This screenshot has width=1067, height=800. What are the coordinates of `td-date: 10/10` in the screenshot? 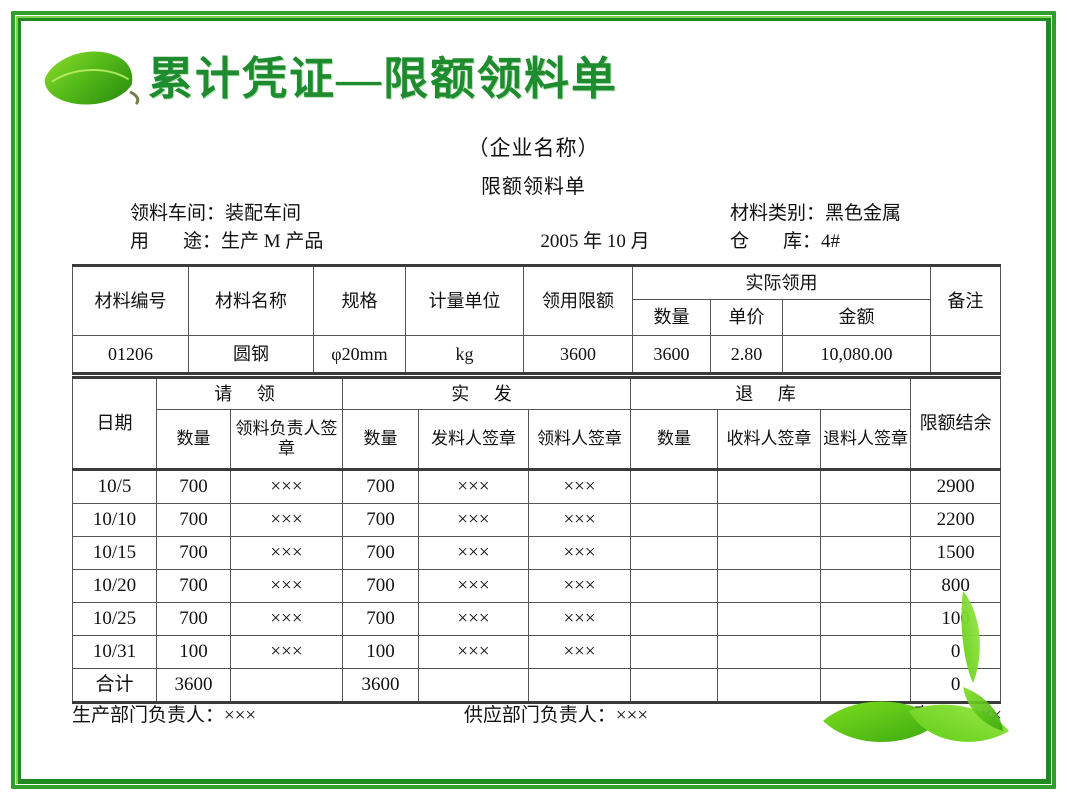 It's located at (114, 520).